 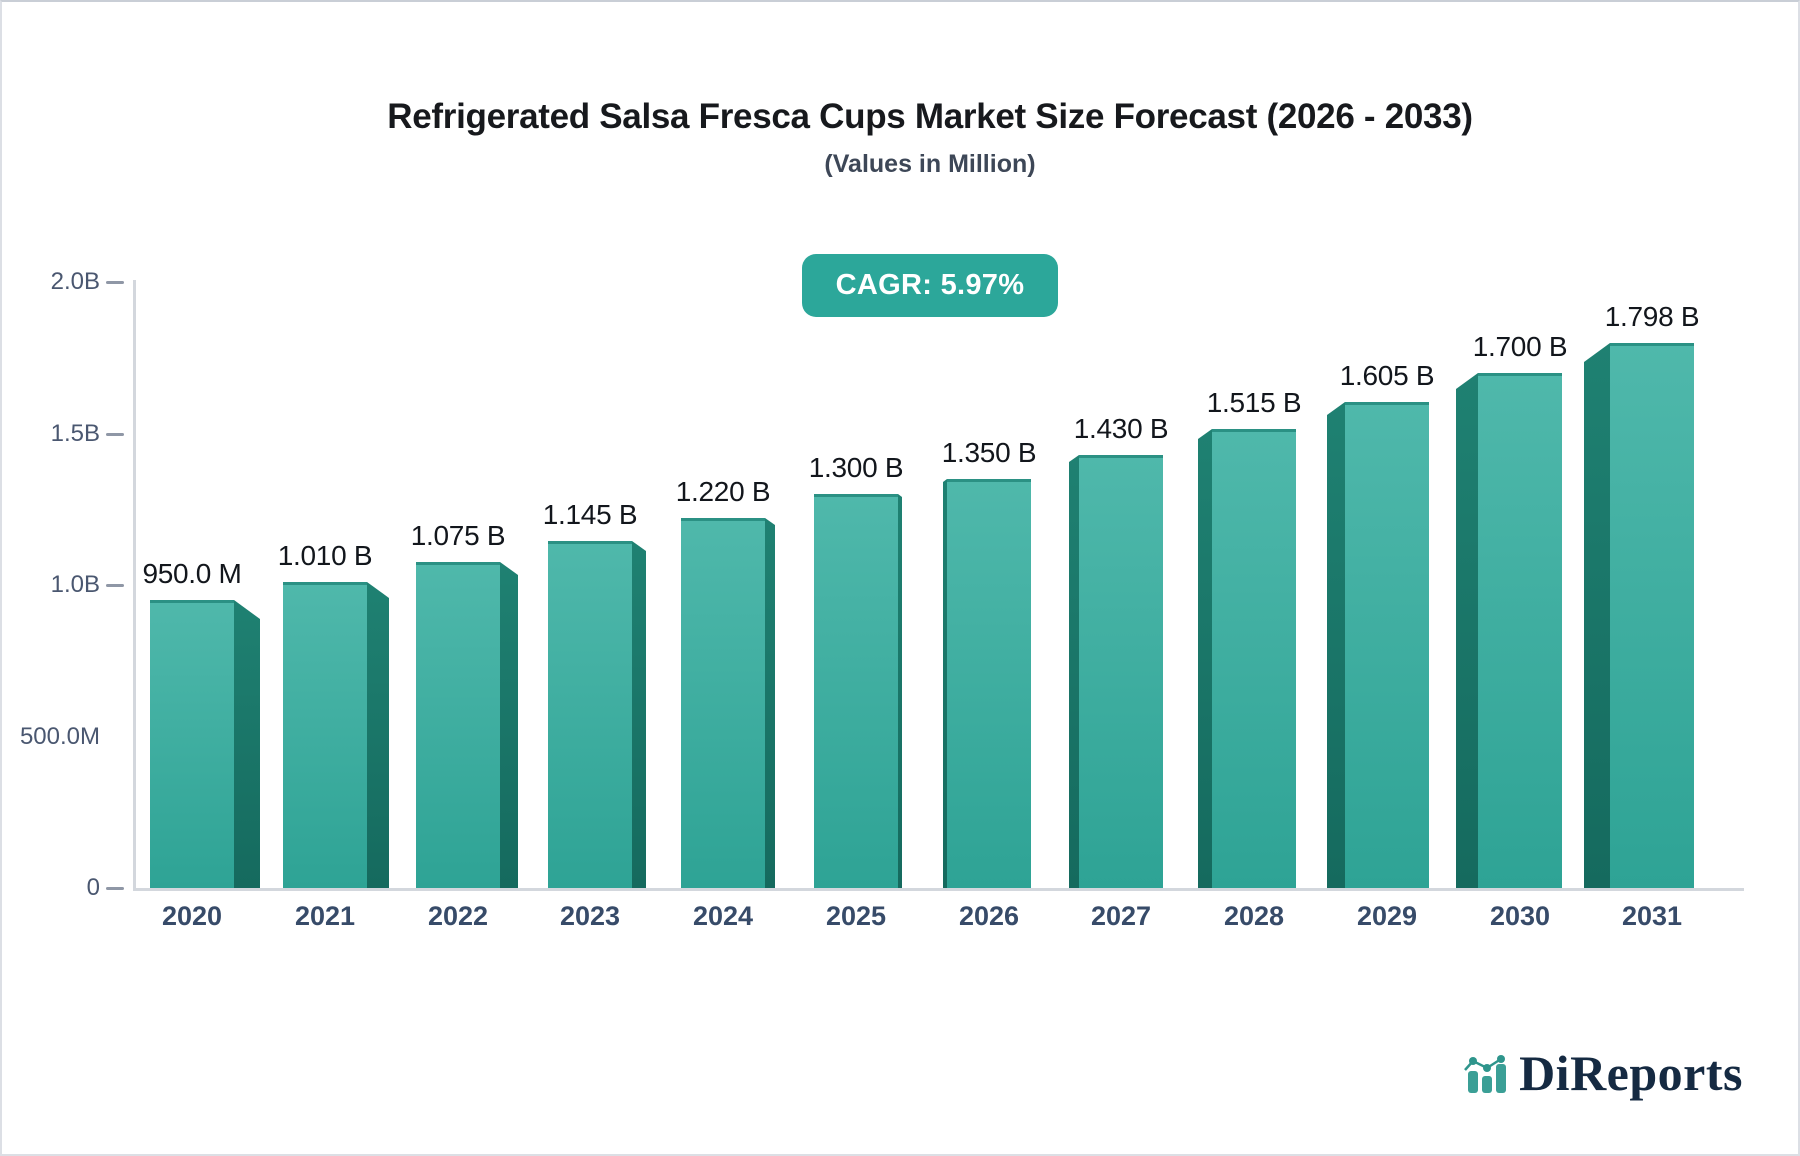 I want to click on bar-value-label: 1.515 B, so click(x=1254, y=402).